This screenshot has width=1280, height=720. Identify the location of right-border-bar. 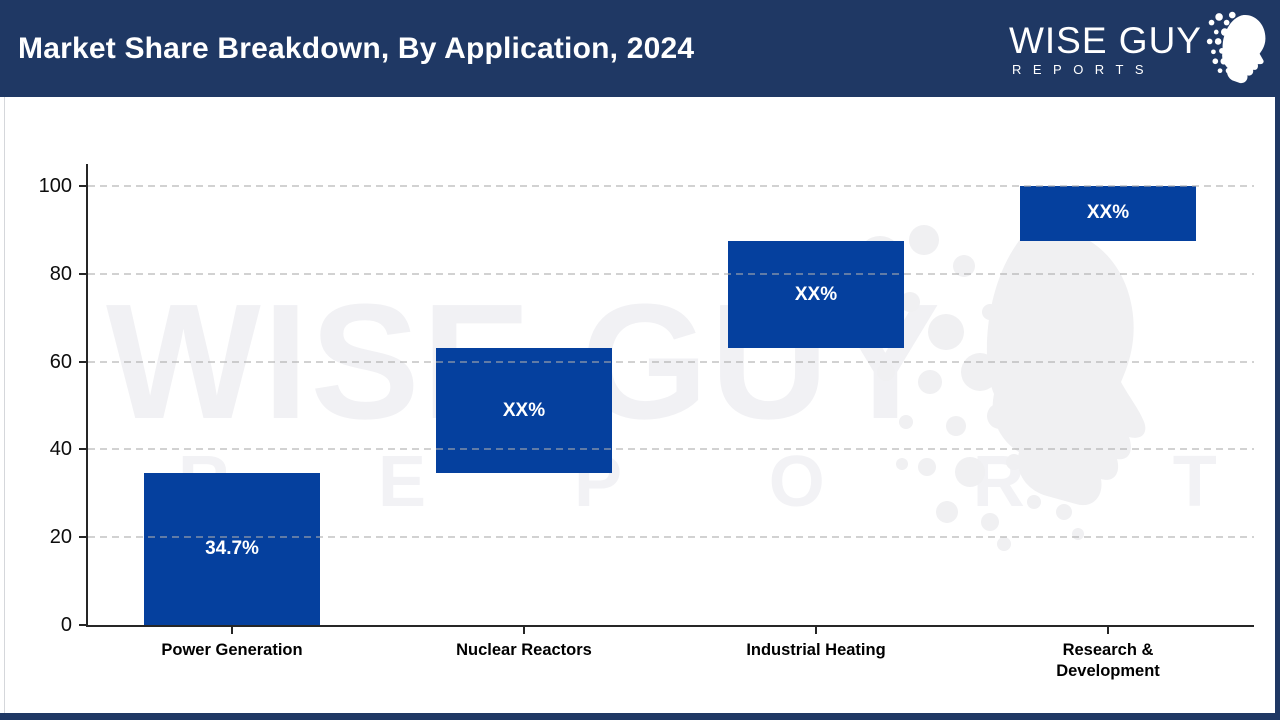
(1277, 360).